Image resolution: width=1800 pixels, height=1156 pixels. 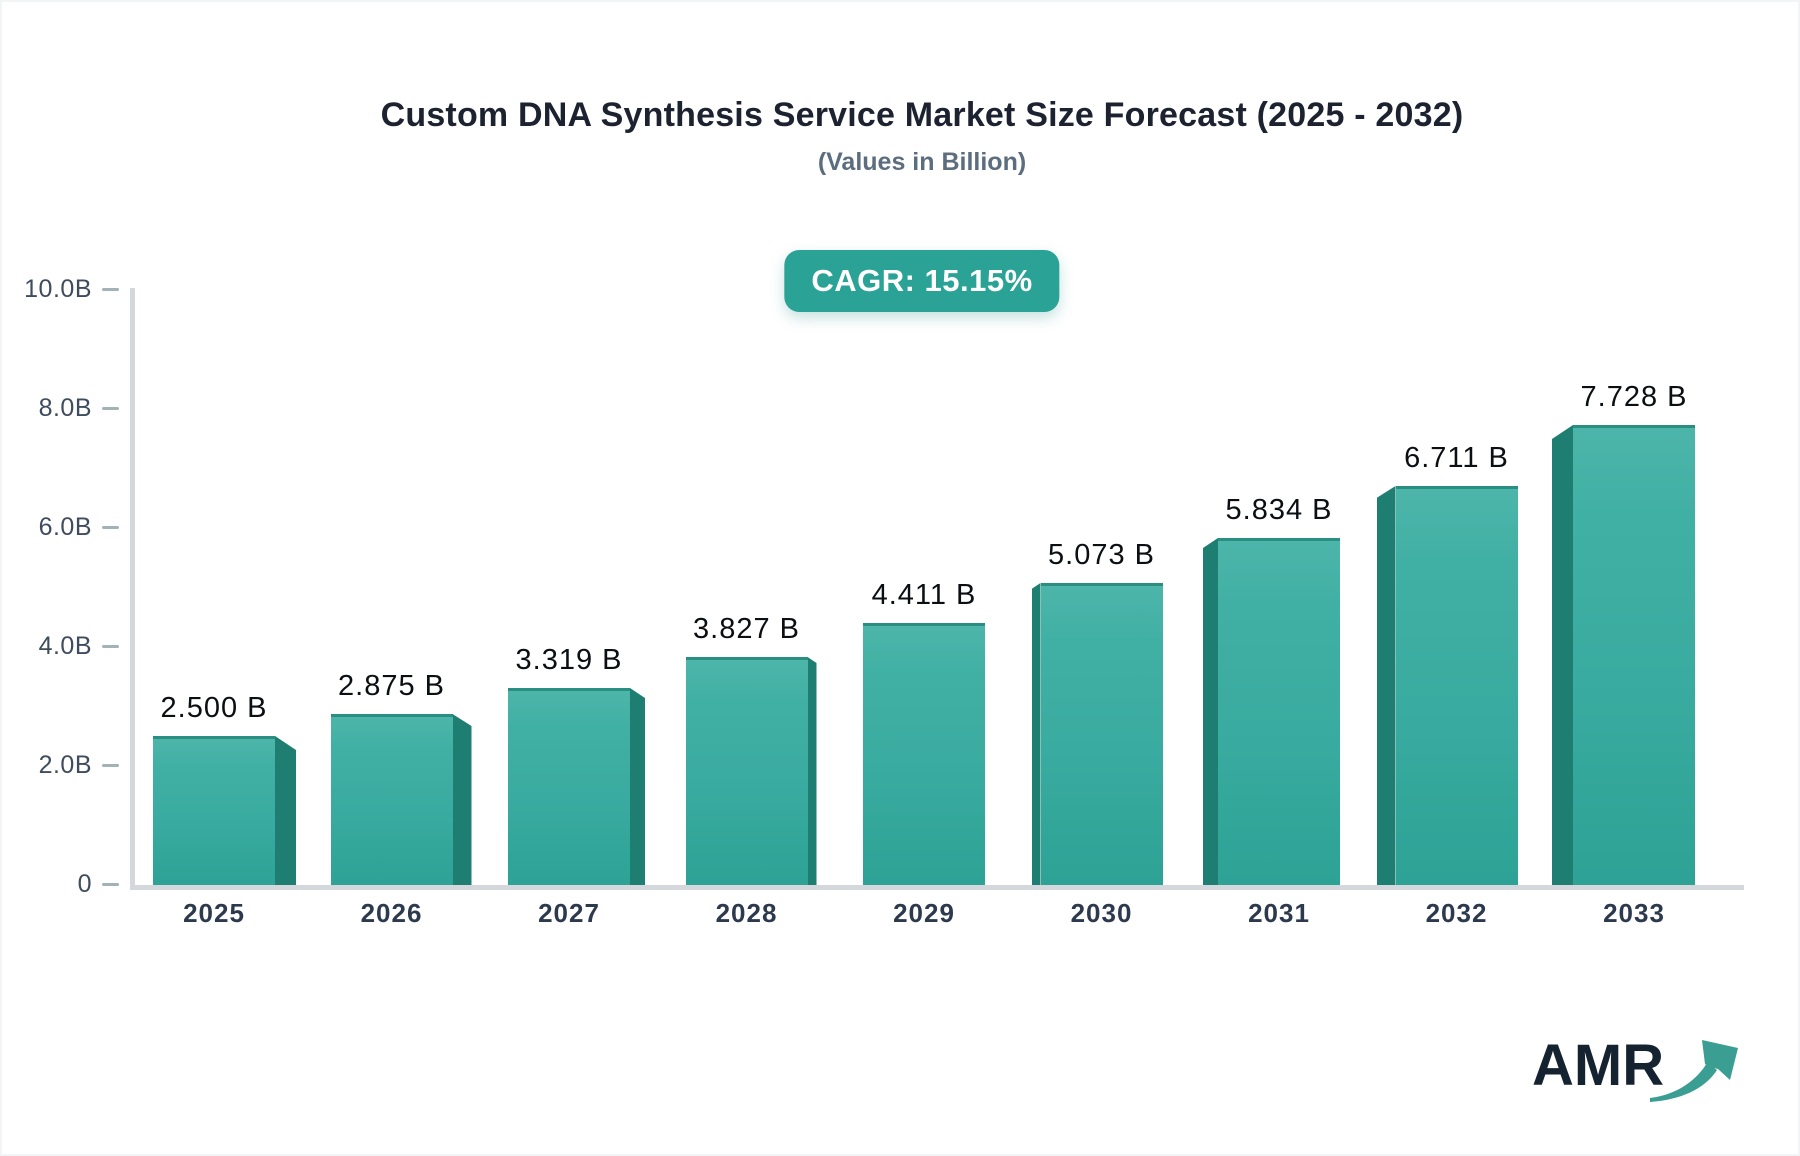 I want to click on bar-side-2025, so click(x=285, y=810).